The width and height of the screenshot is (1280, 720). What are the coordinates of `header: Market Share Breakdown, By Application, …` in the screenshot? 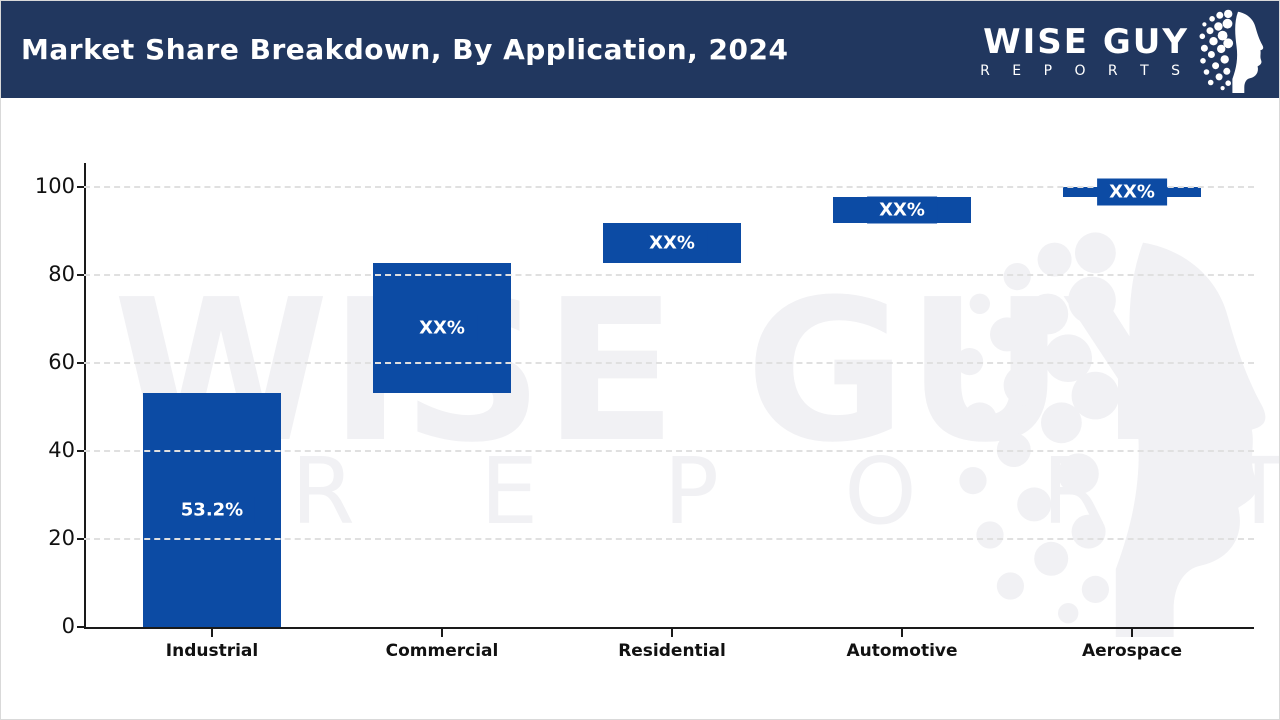 It's located at (640, 49).